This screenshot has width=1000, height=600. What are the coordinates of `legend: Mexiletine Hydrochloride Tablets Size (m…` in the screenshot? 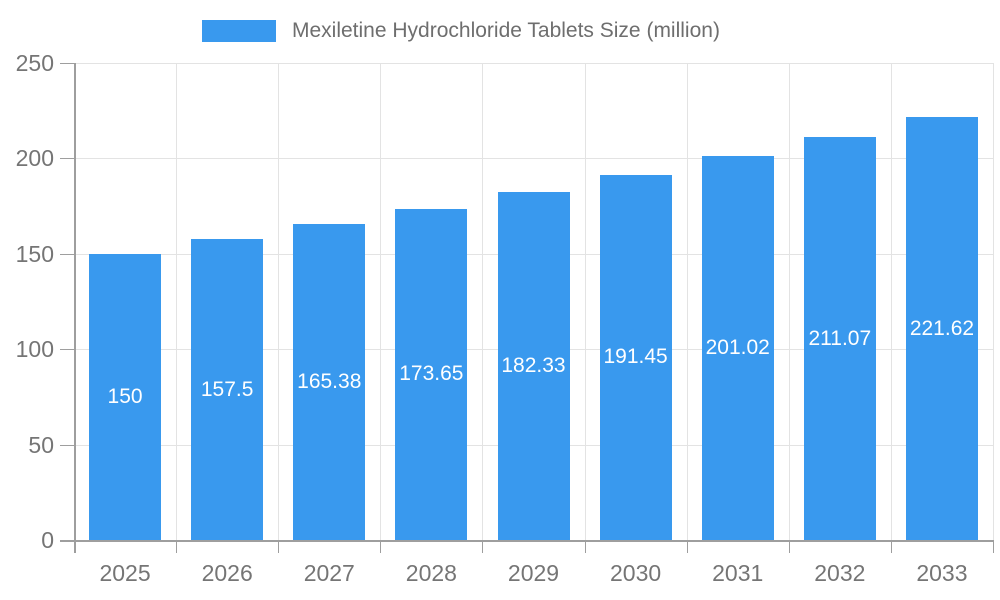 It's located at (461, 31).